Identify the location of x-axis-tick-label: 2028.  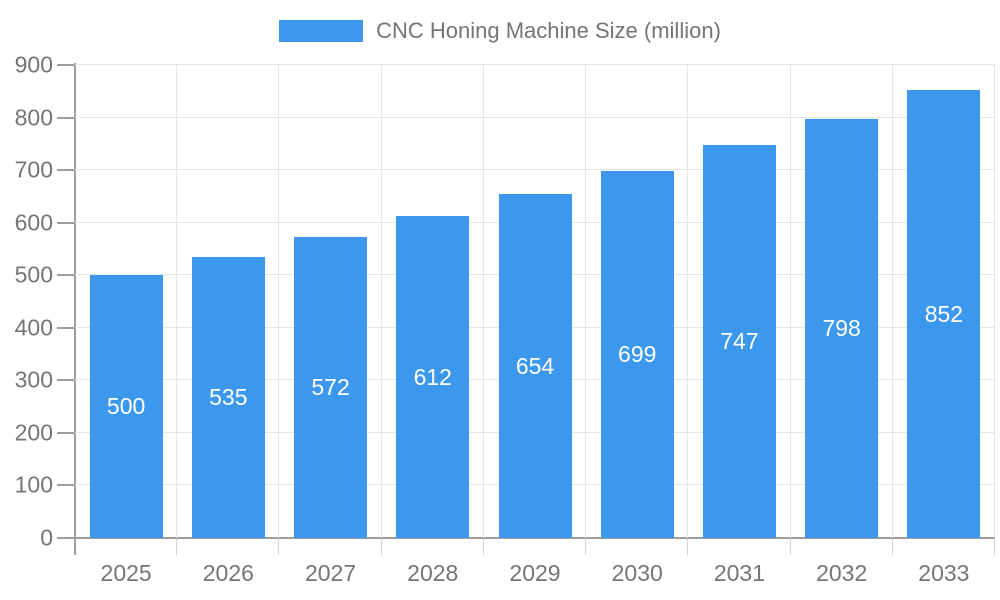
(433, 573).